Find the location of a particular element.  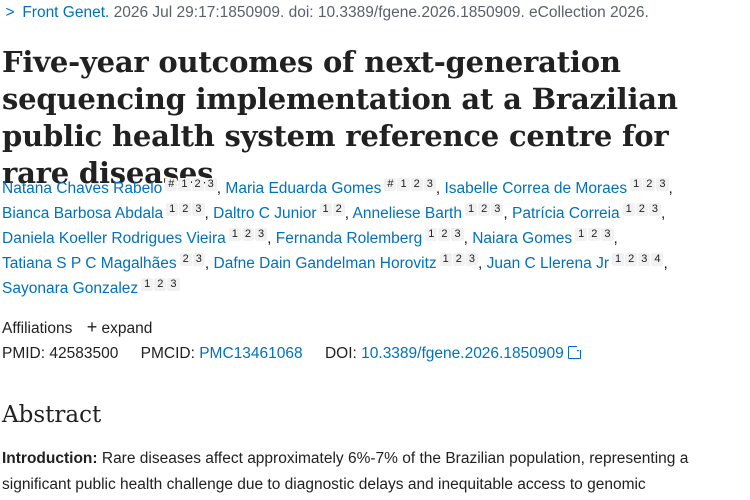

doi-label: DOI: is located at coordinates (340, 353).